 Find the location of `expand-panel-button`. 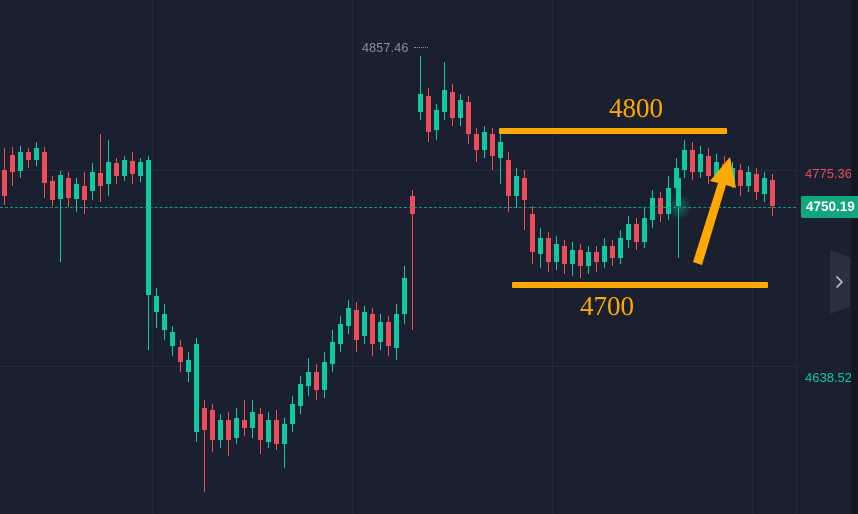

expand-panel-button is located at coordinates (840, 282).